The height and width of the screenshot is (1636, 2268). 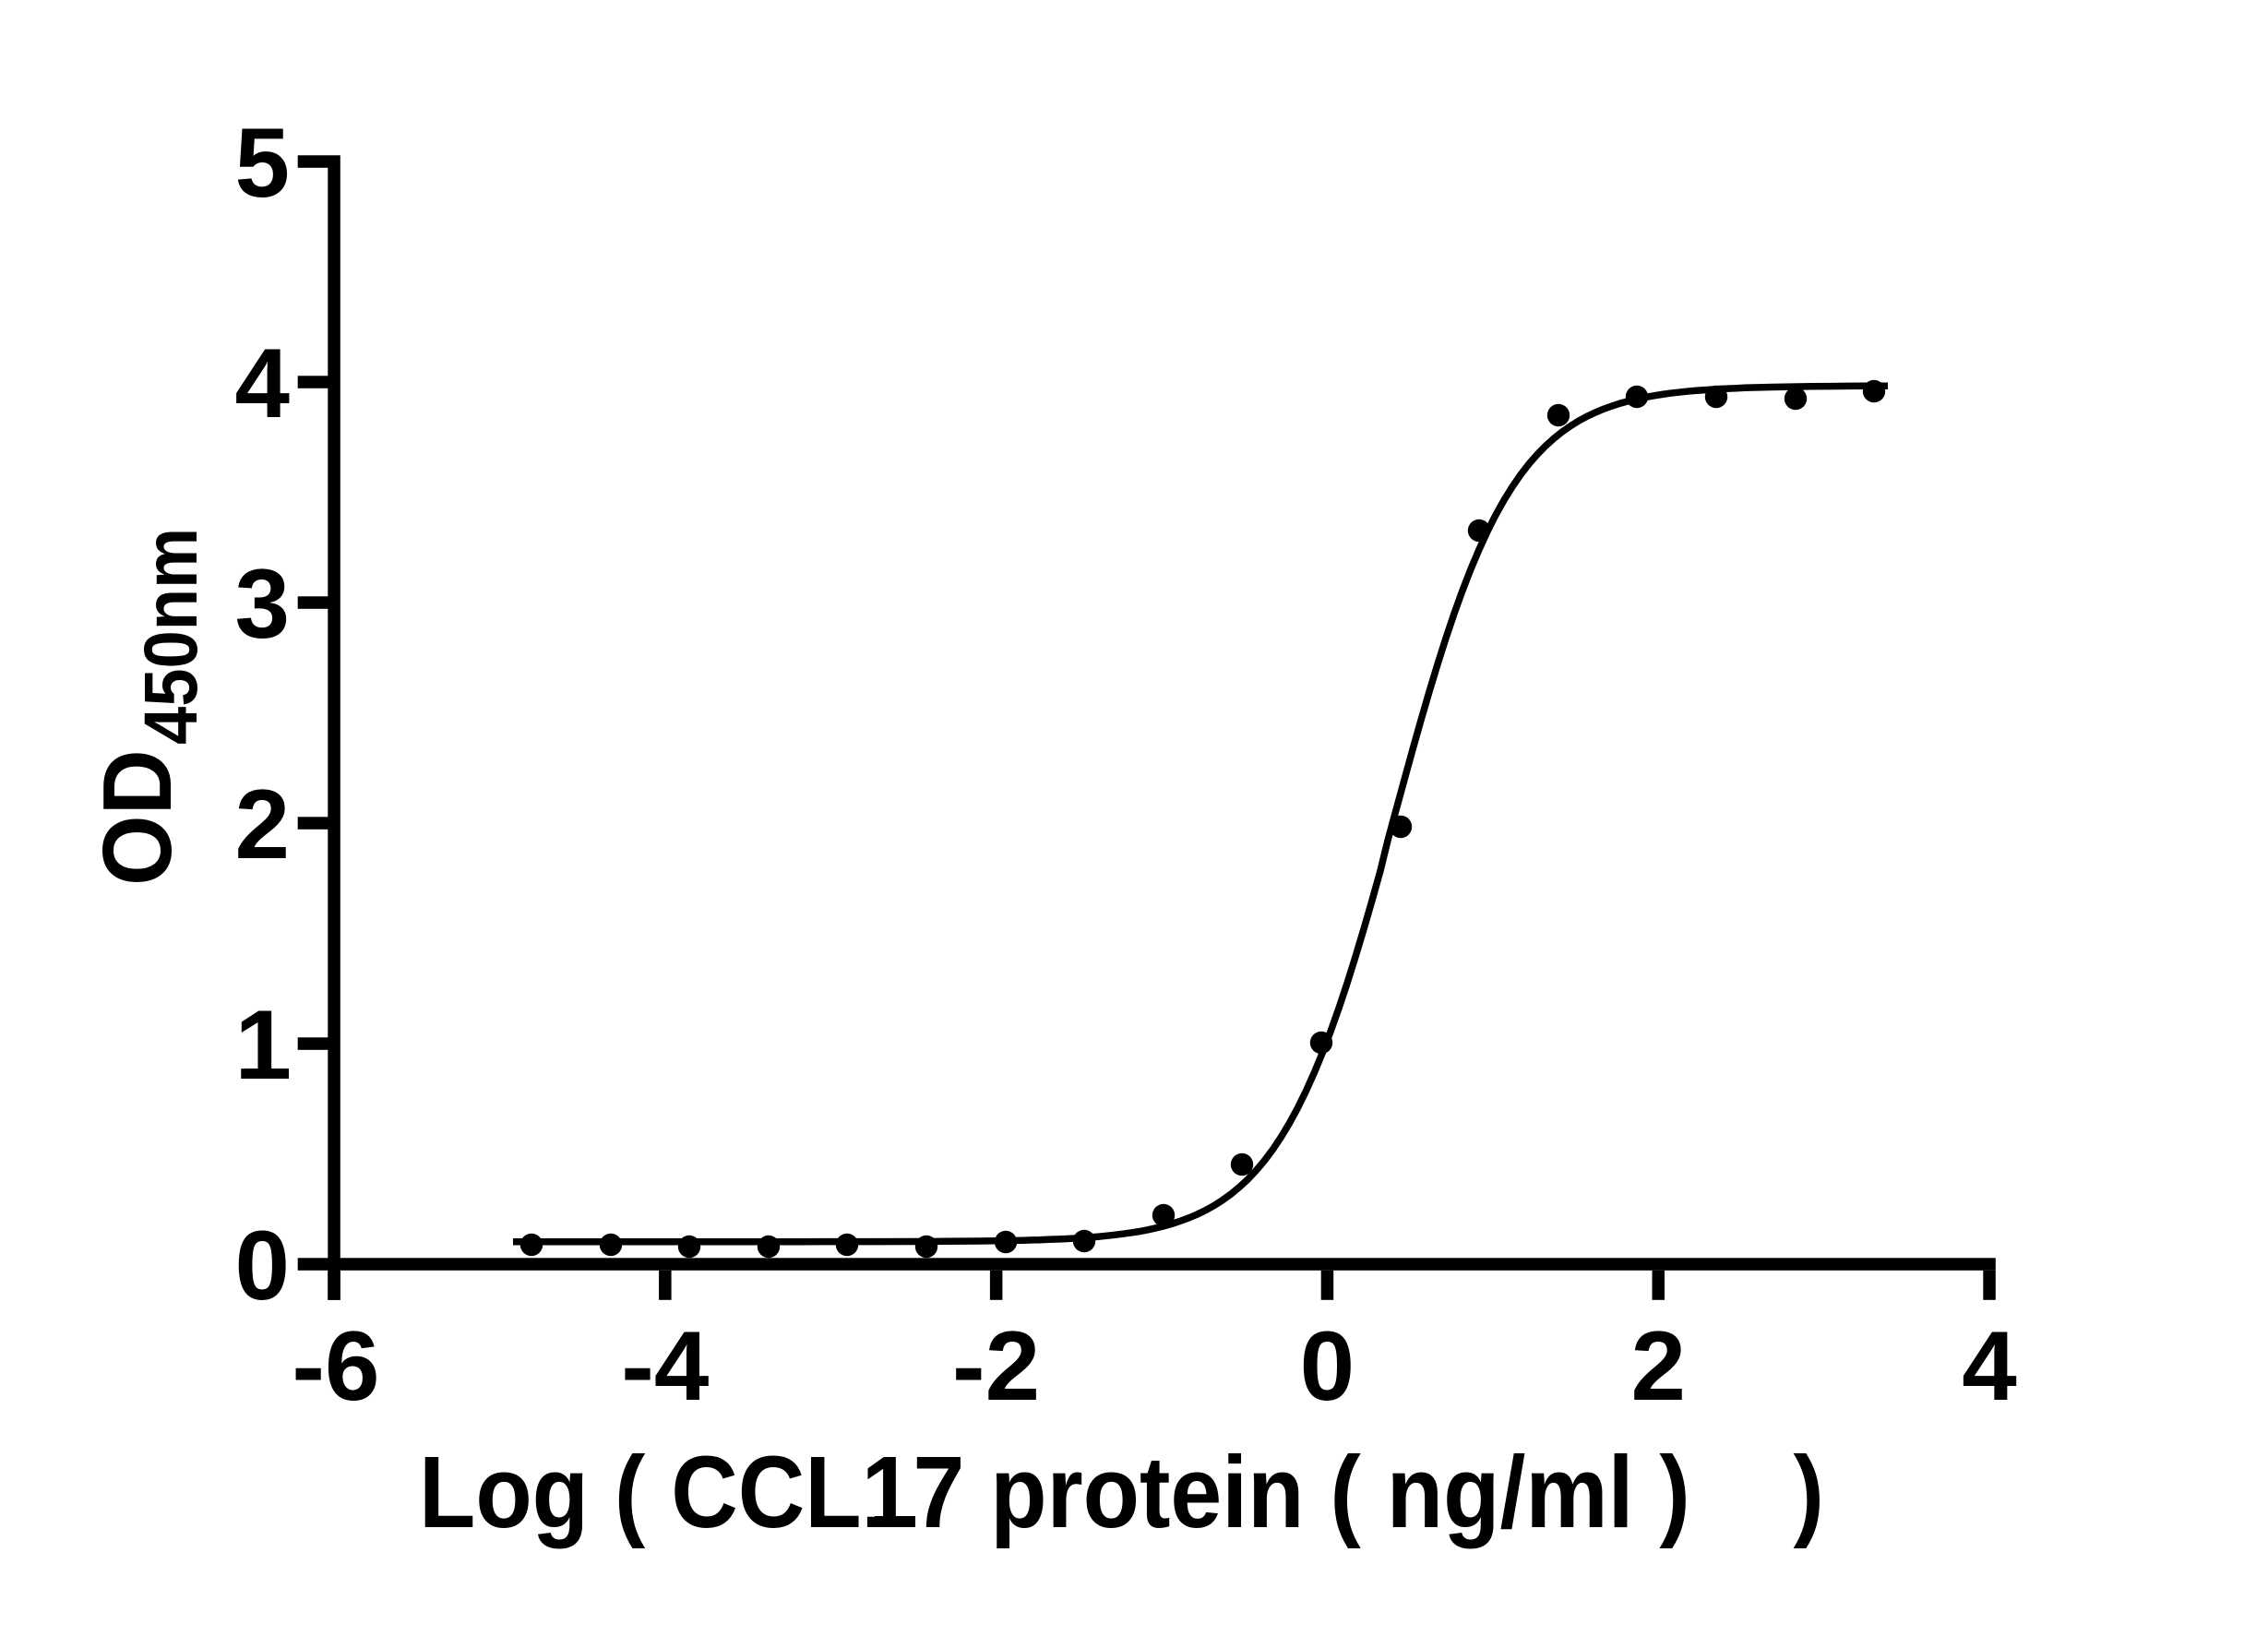 What do you see at coordinates (262, 603) in the screenshot?
I see `svg-text: 3` at bounding box center [262, 603].